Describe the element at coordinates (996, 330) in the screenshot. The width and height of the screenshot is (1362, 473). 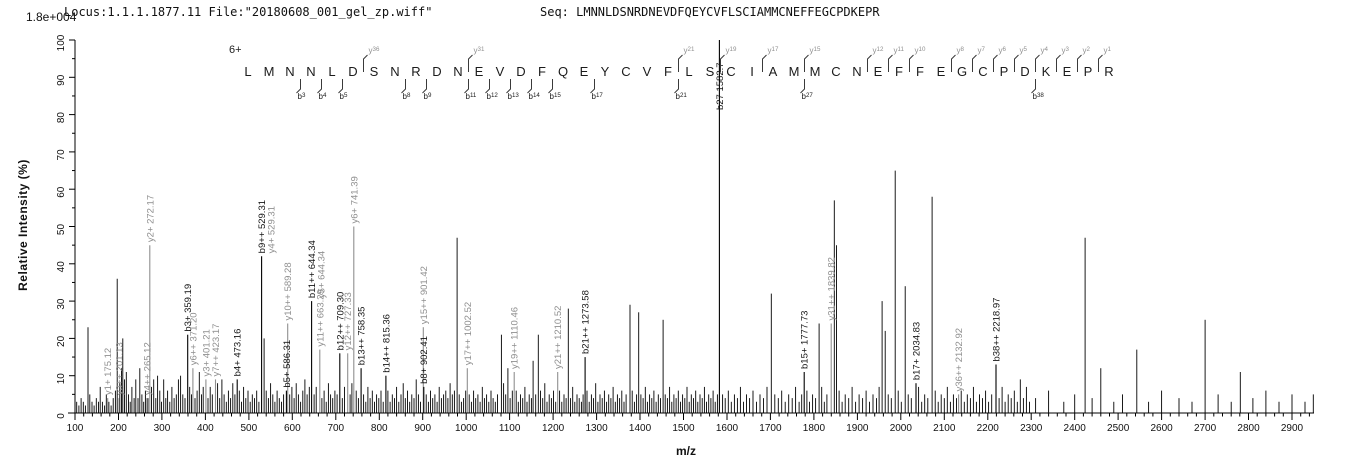
I see `peak-label: b38++ 2218.97` at that location.